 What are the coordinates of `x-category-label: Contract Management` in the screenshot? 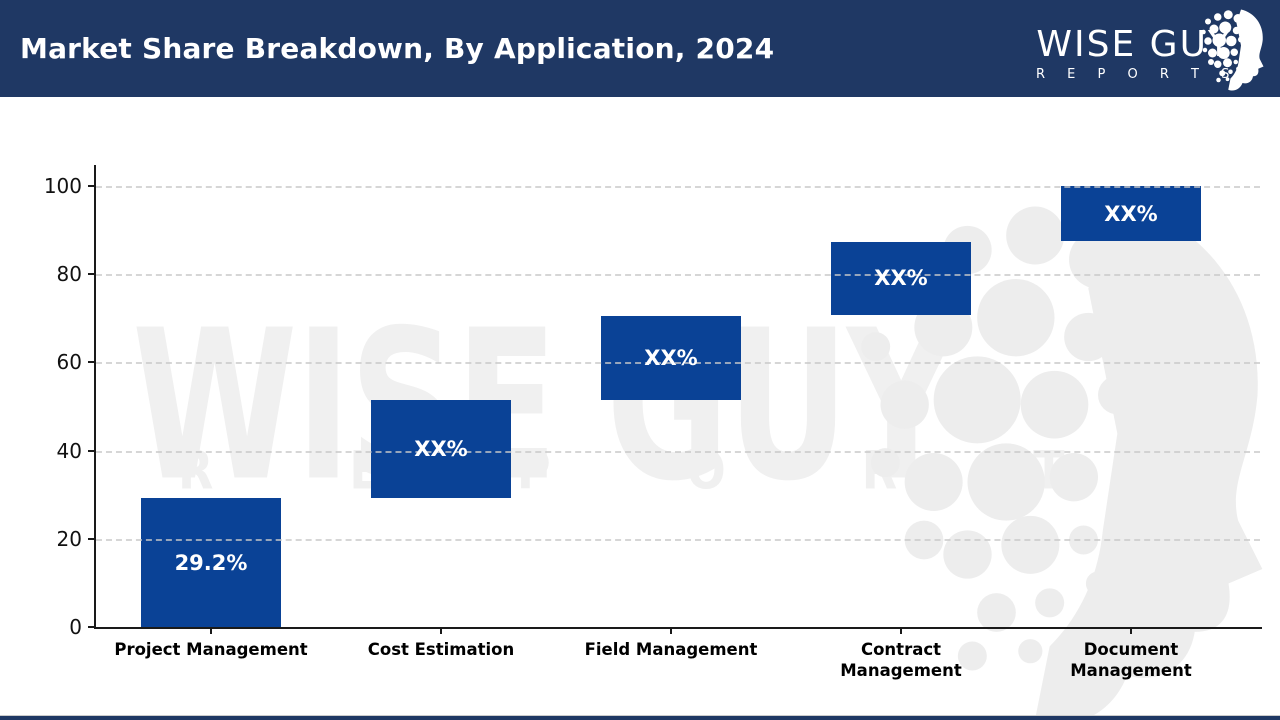 It's located at (901, 660).